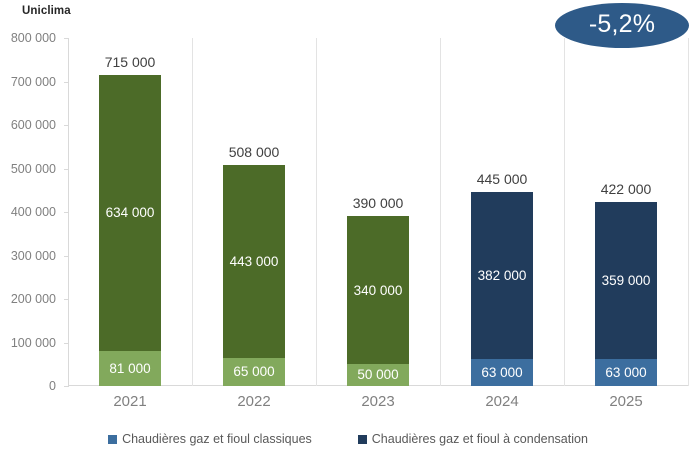 This screenshot has height=456, width=696. I want to click on y-axis-tick-label: 600 000, so click(33, 125).